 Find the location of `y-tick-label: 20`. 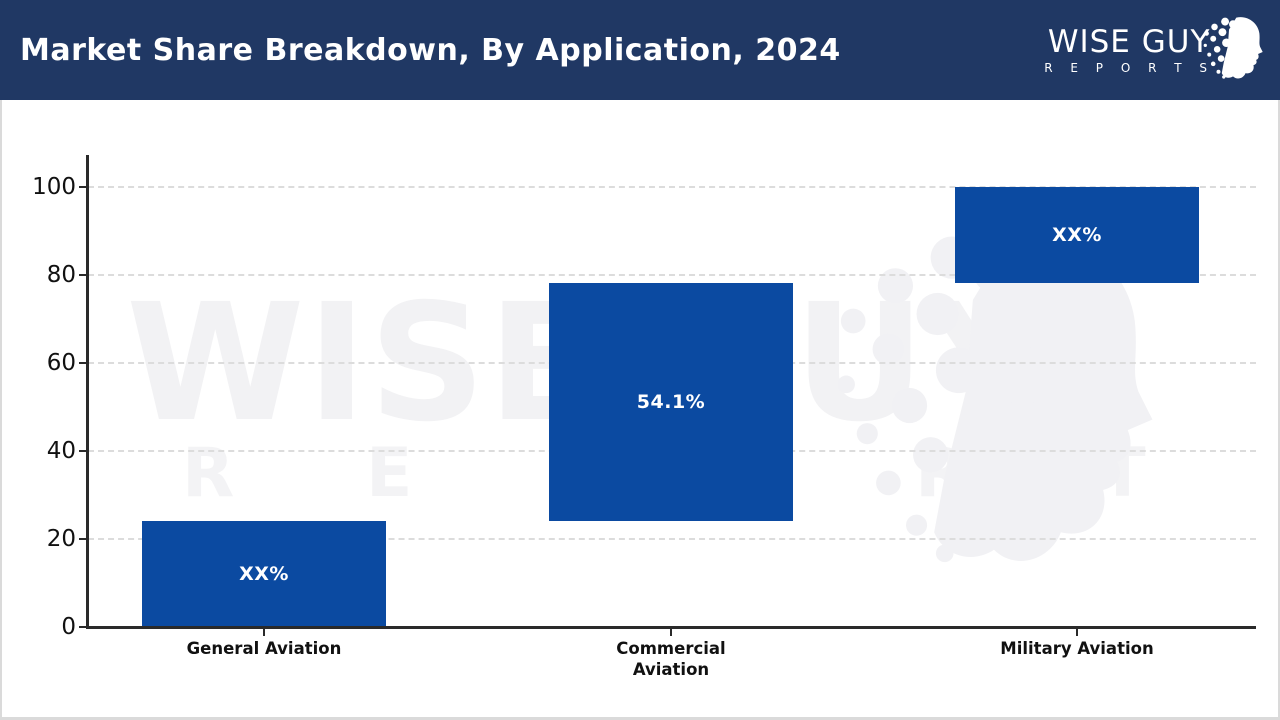

y-tick-label: 20 is located at coordinates (61, 539).